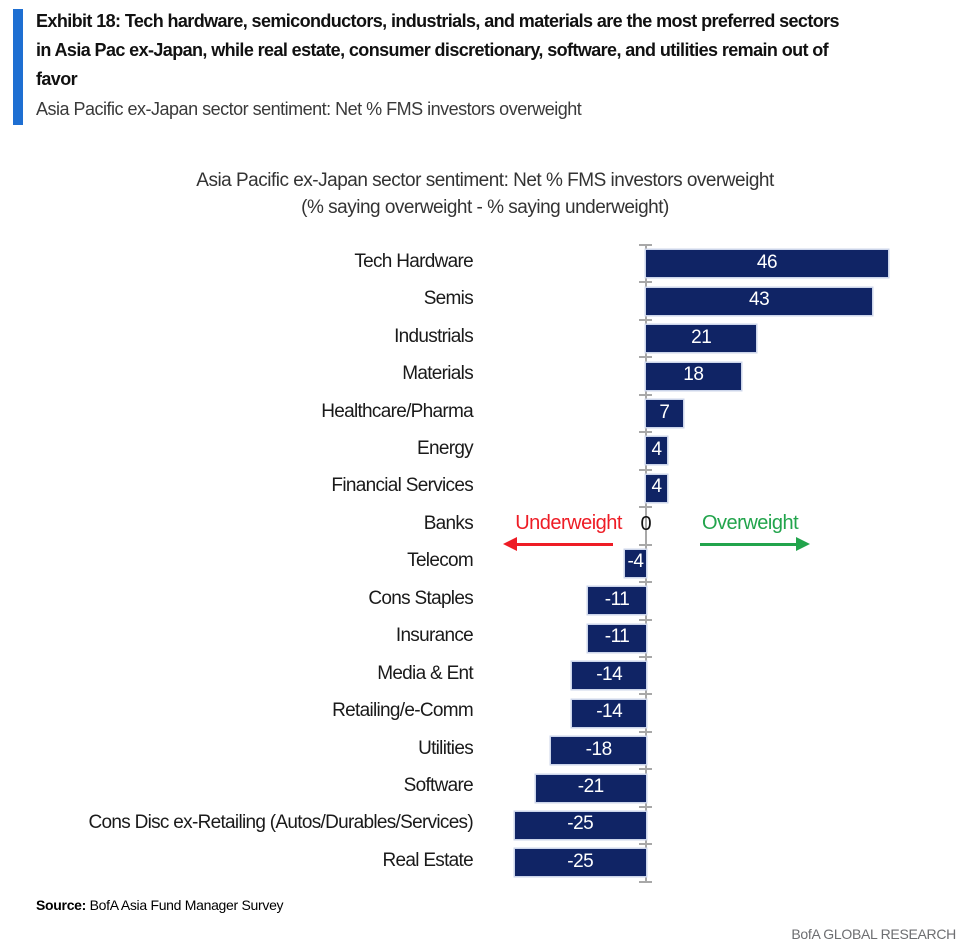 The image size is (970, 950). I want to click on category-label: Retailing/e-Comm, so click(403, 711).